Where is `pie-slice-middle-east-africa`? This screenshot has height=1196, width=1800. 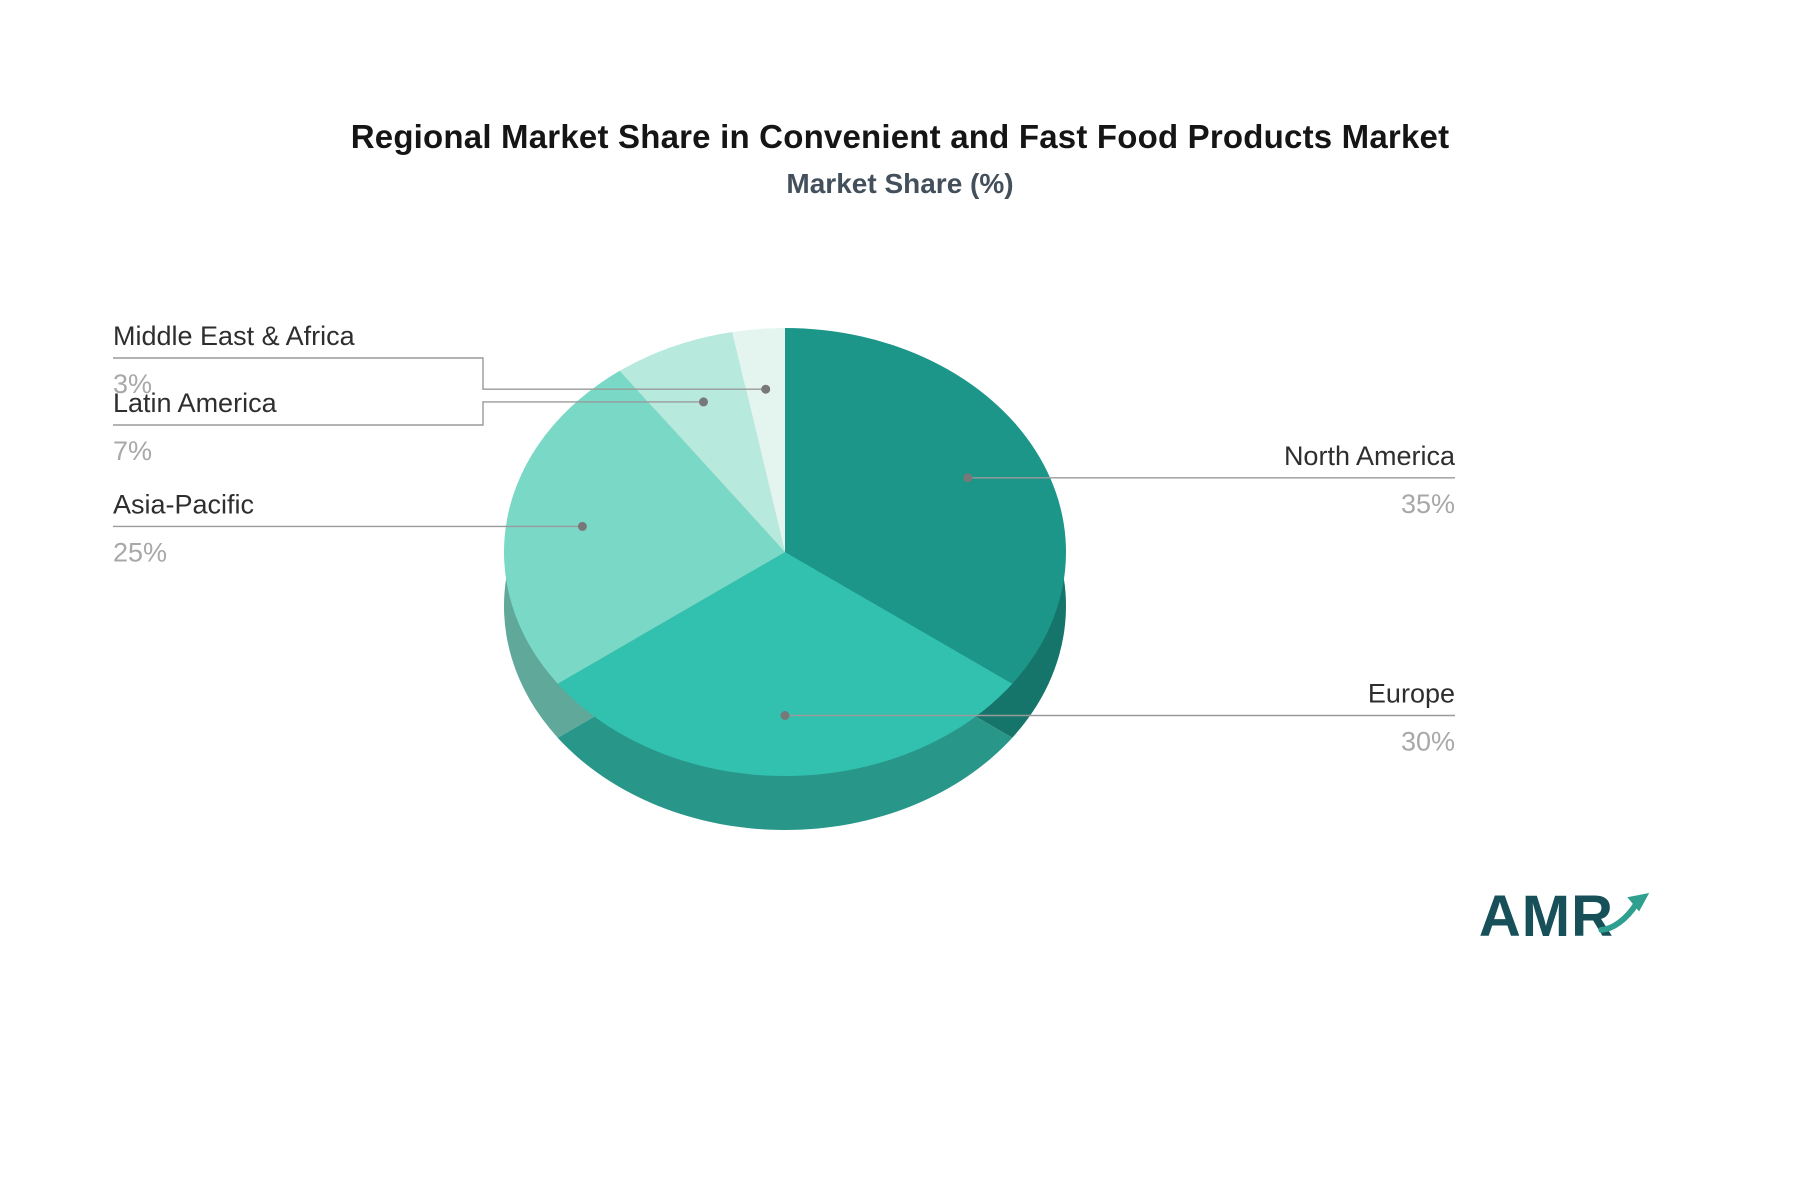
pie-slice-middle-east-africa is located at coordinates (758, 440).